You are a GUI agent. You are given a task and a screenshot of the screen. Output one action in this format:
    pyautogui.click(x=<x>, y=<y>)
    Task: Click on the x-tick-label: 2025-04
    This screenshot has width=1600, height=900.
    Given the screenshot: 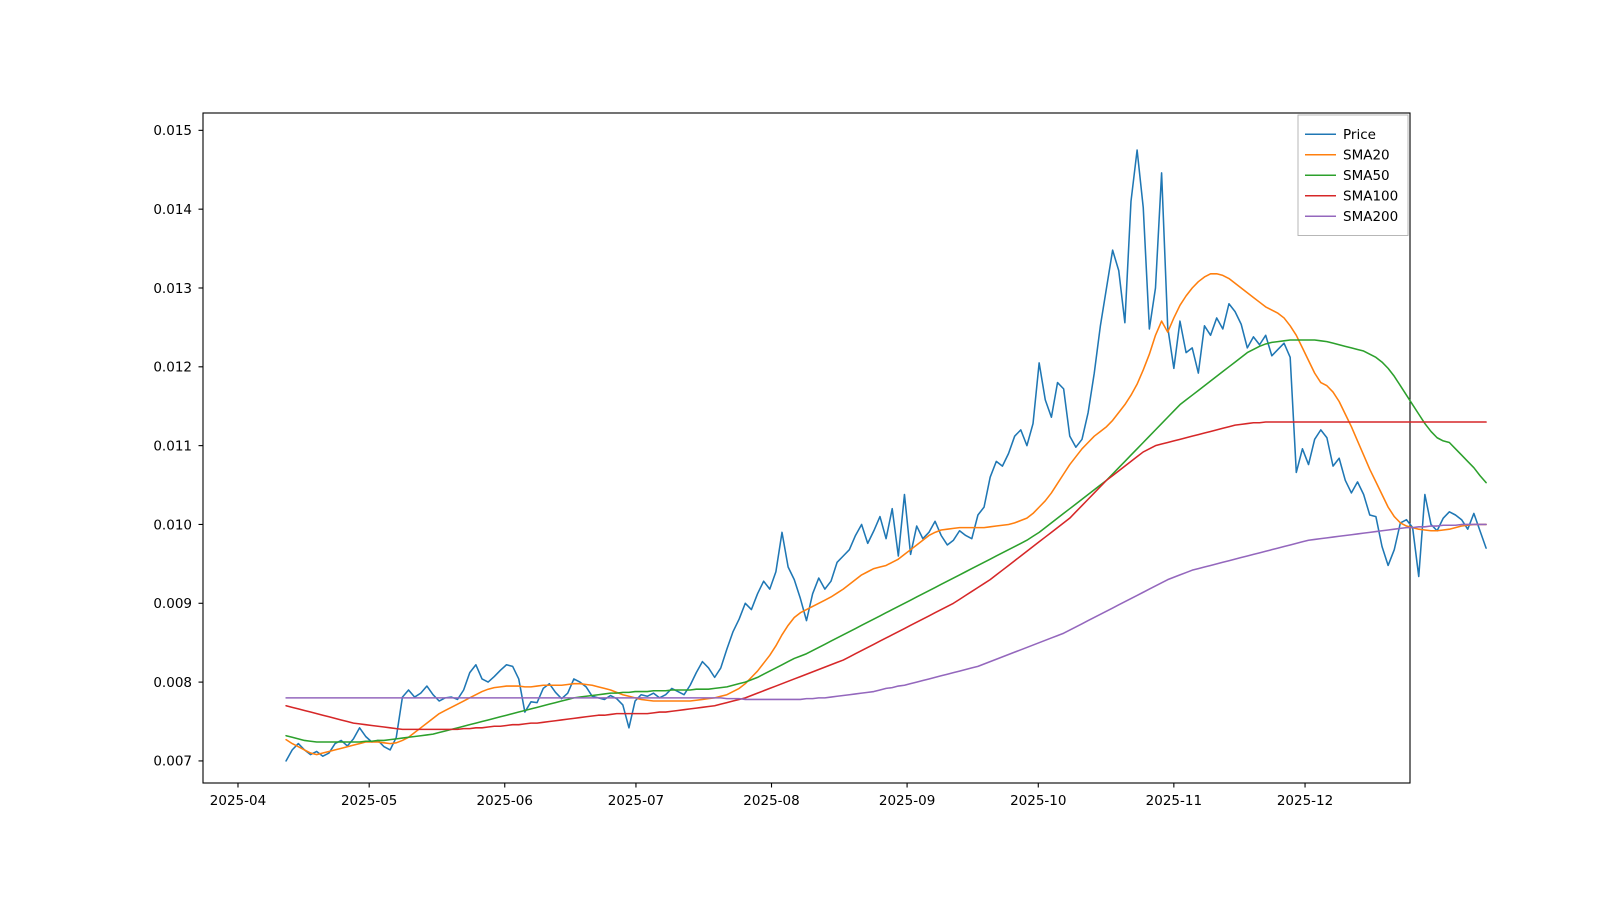 What is the action you would take?
    pyautogui.click(x=238, y=801)
    